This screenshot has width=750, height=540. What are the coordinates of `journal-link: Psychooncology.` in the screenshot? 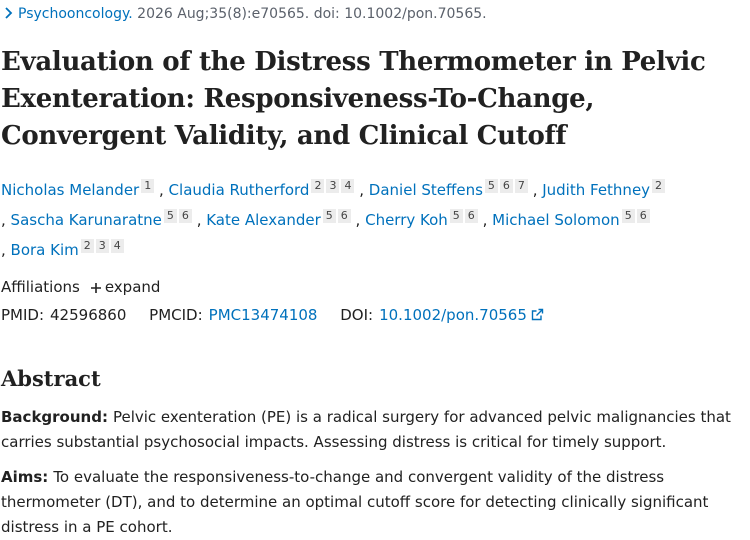 It's located at (75, 14).